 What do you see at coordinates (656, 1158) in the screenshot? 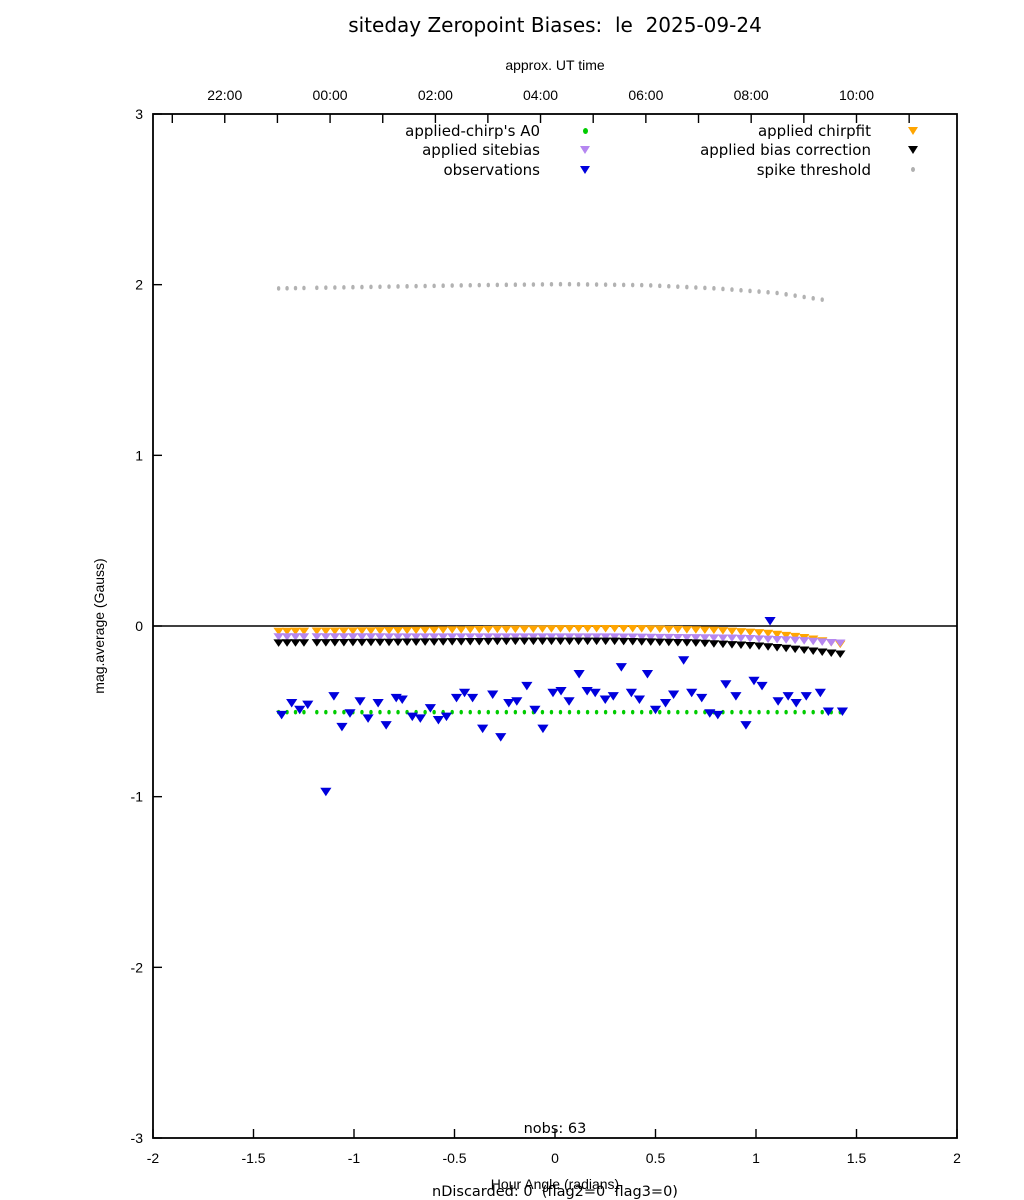
I see `x-tick-label: 0.5` at bounding box center [656, 1158].